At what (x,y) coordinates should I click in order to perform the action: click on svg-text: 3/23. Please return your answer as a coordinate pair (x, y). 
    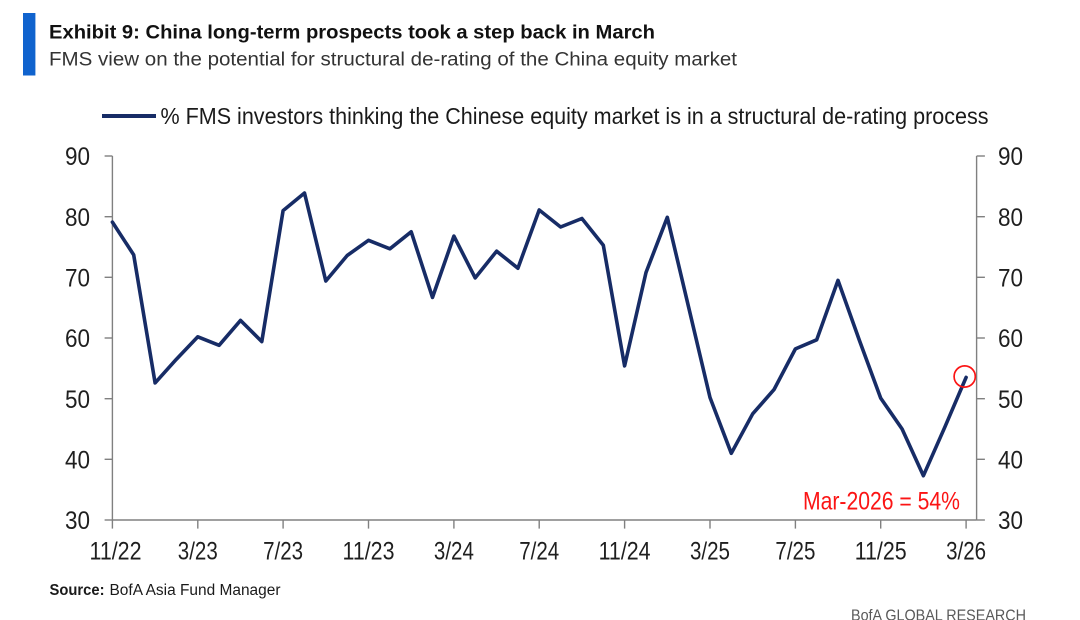
    Looking at the image, I should click on (198, 552).